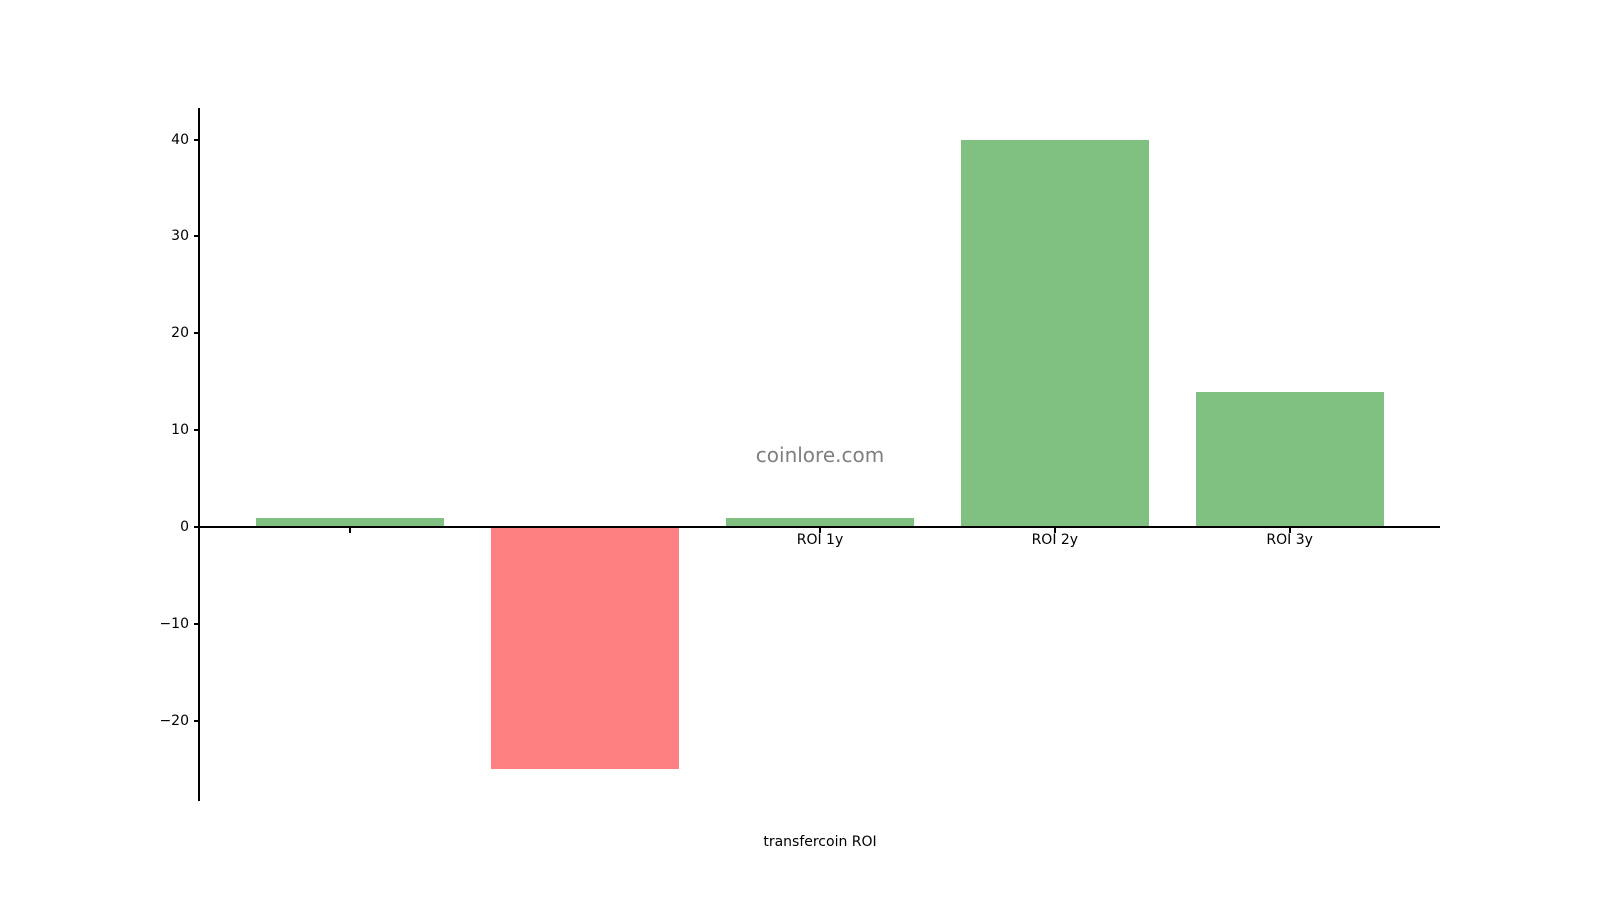 The height and width of the screenshot is (900, 1600). Describe the element at coordinates (199, 454) in the screenshot. I see `y-axis-line` at that location.